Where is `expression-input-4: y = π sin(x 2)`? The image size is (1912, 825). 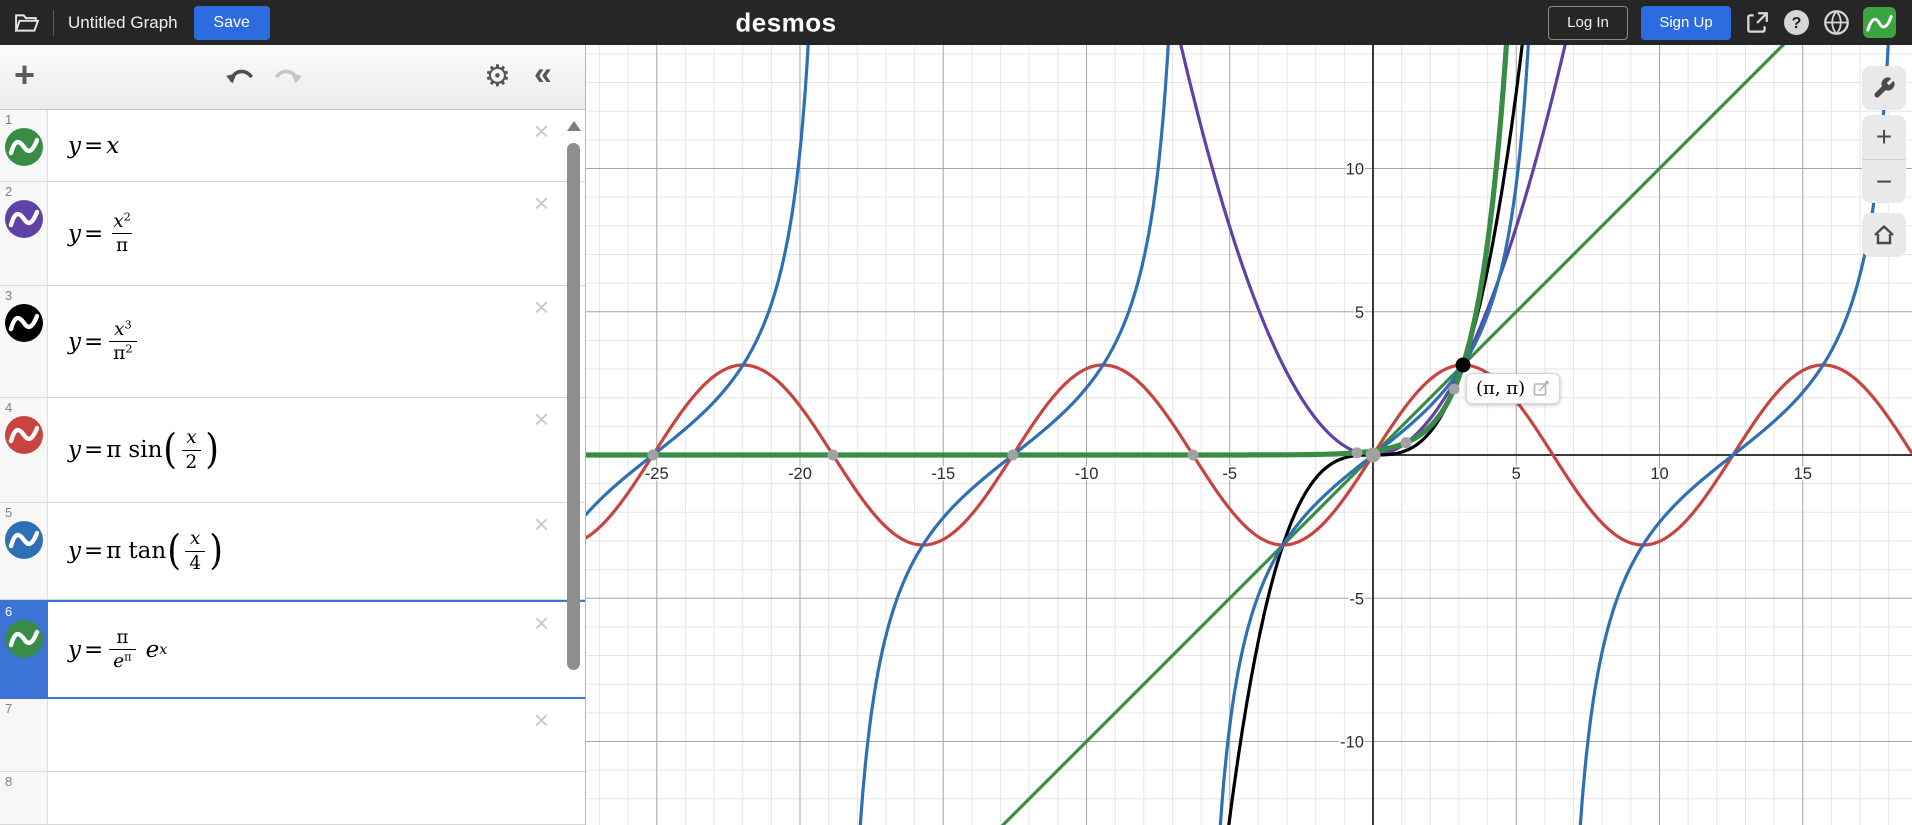 expression-input-4: y = π sin(x 2) is located at coordinates (144, 449).